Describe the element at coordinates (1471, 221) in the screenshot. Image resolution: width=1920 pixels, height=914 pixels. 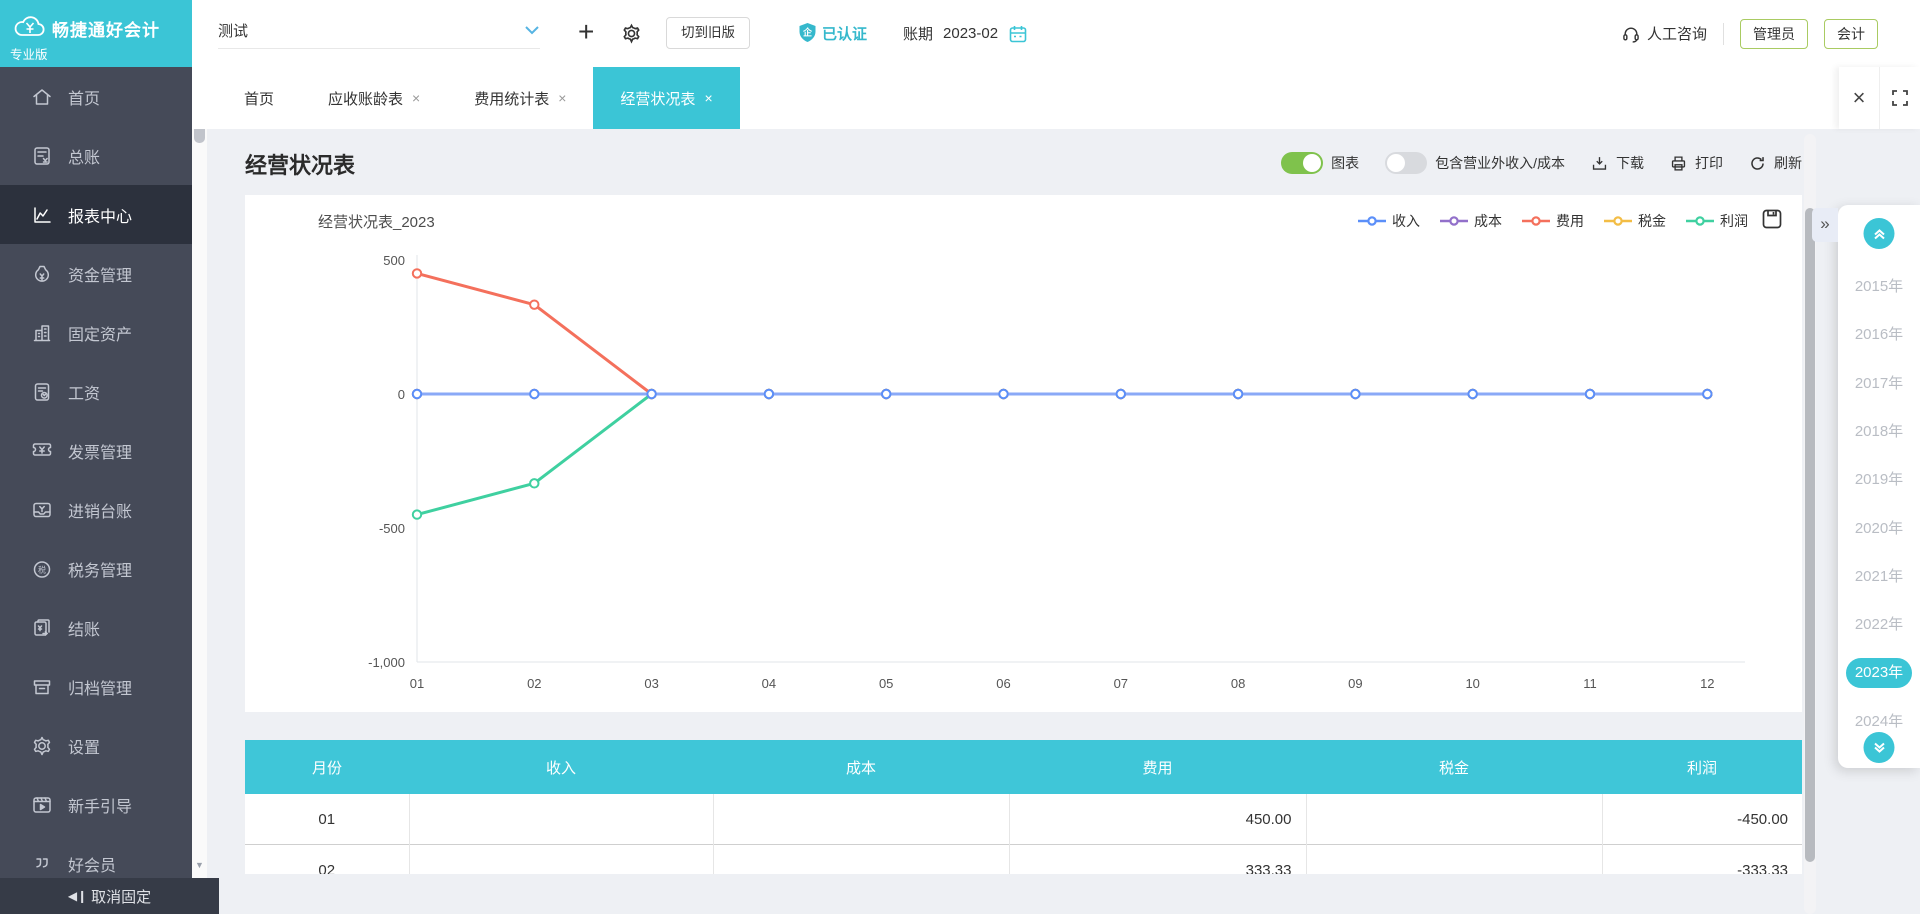
I see `legend-item-成本: 成本` at that location.